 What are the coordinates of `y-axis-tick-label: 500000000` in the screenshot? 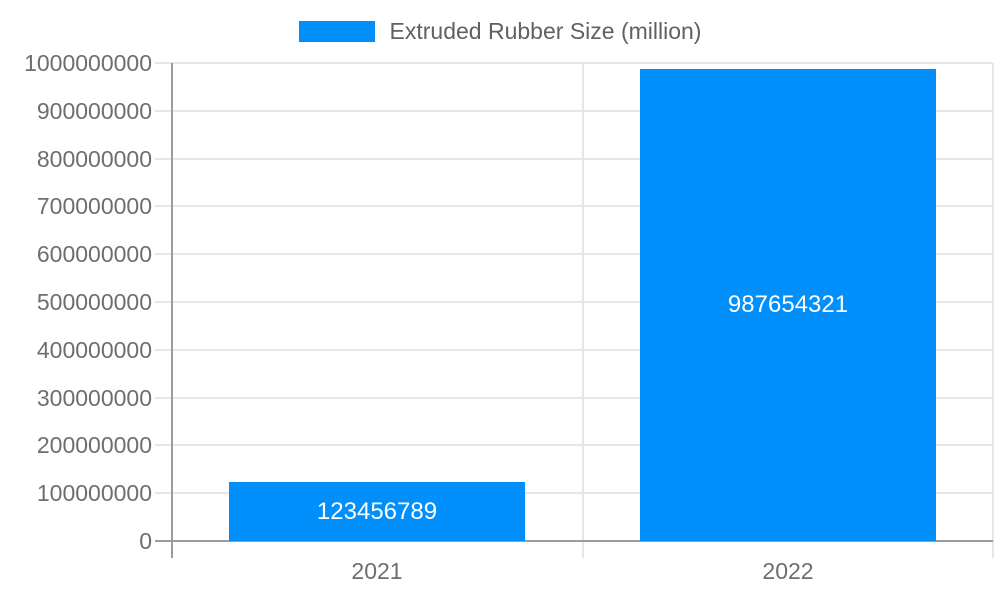 It's located at (94, 302).